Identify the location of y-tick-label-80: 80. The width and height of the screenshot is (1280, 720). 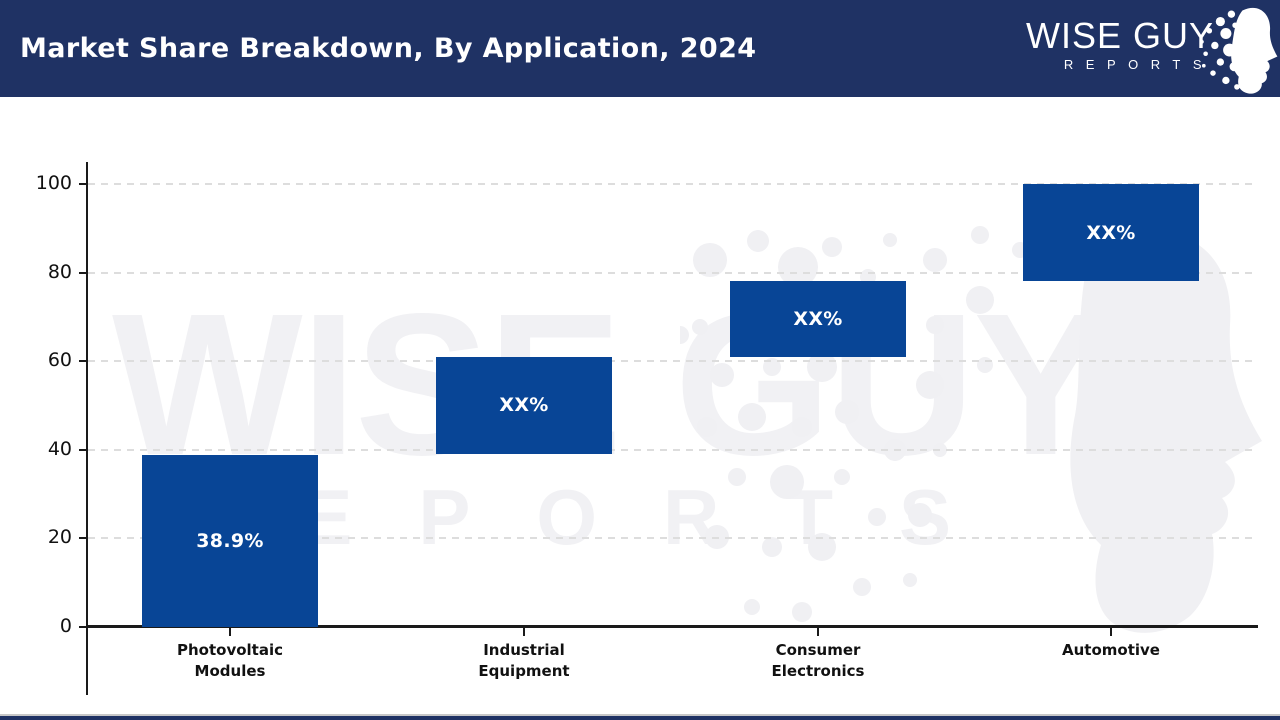
(59, 271).